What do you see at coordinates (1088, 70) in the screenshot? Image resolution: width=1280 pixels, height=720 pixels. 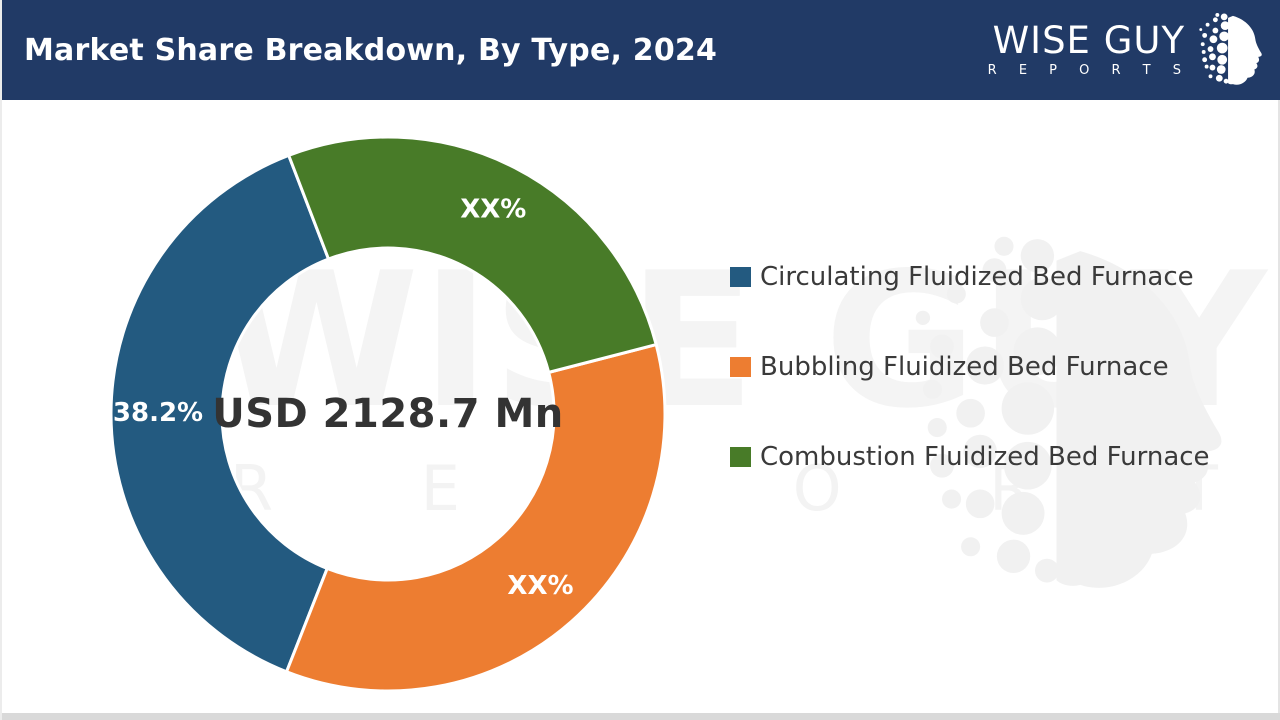 I see `logo-tagline: R E P O R T S` at bounding box center [1088, 70].